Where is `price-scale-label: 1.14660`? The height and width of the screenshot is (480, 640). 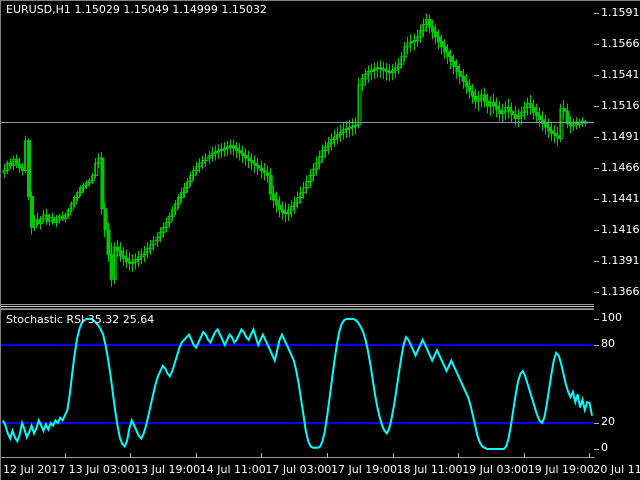 price-scale-label: 1.14660 is located at coordinates (620, 167).